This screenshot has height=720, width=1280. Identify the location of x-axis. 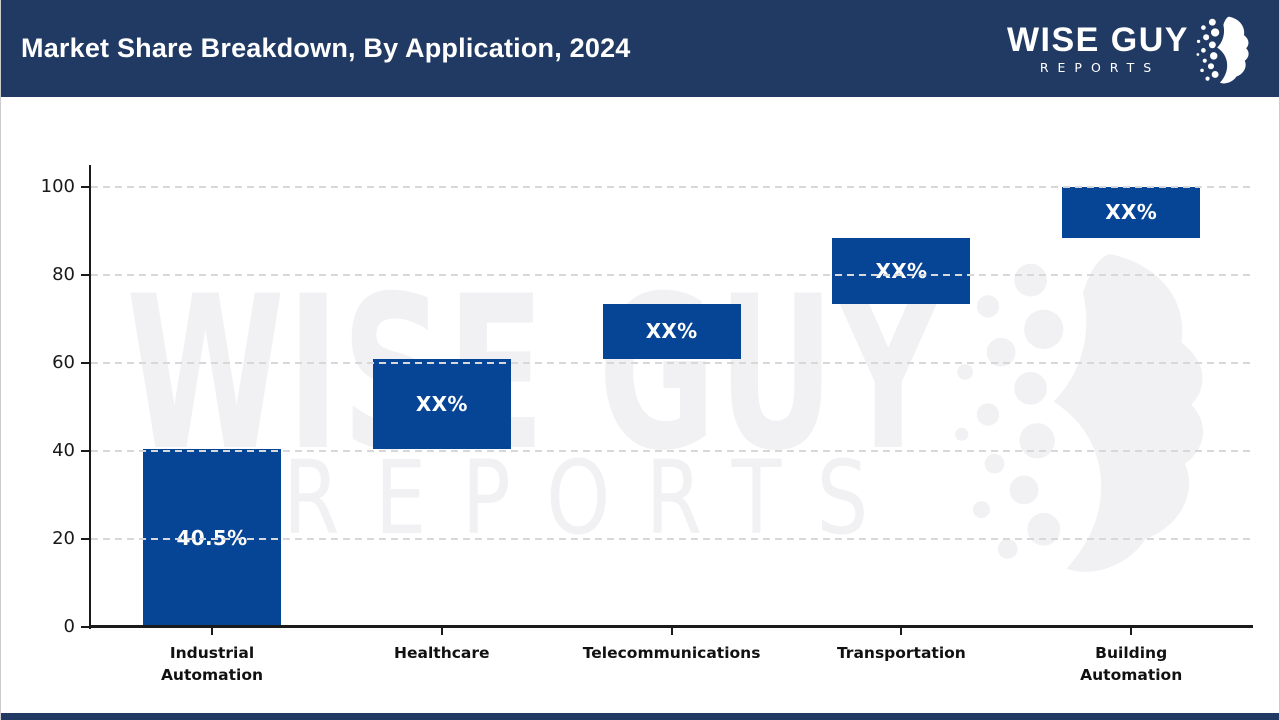
(671, 626).